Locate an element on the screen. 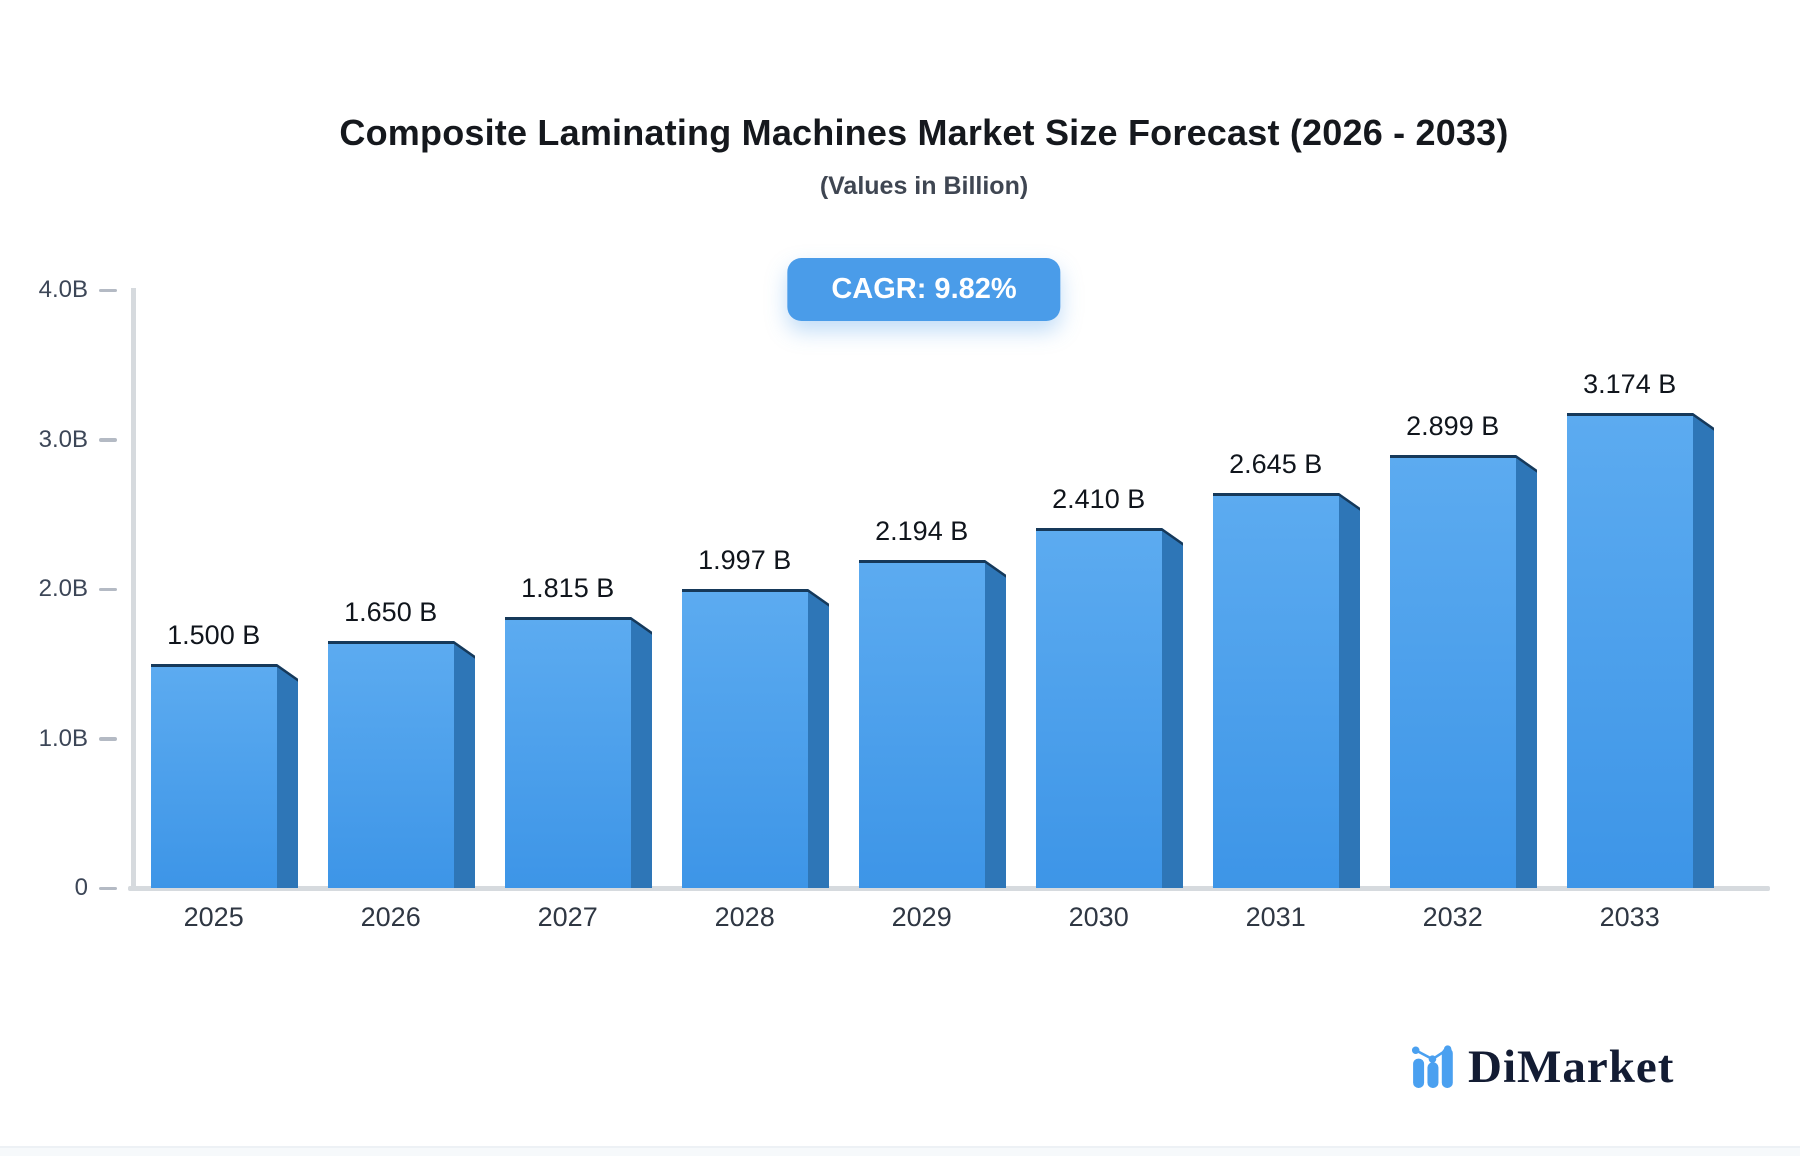  bar-2029 is located at coordinates (932, 723).